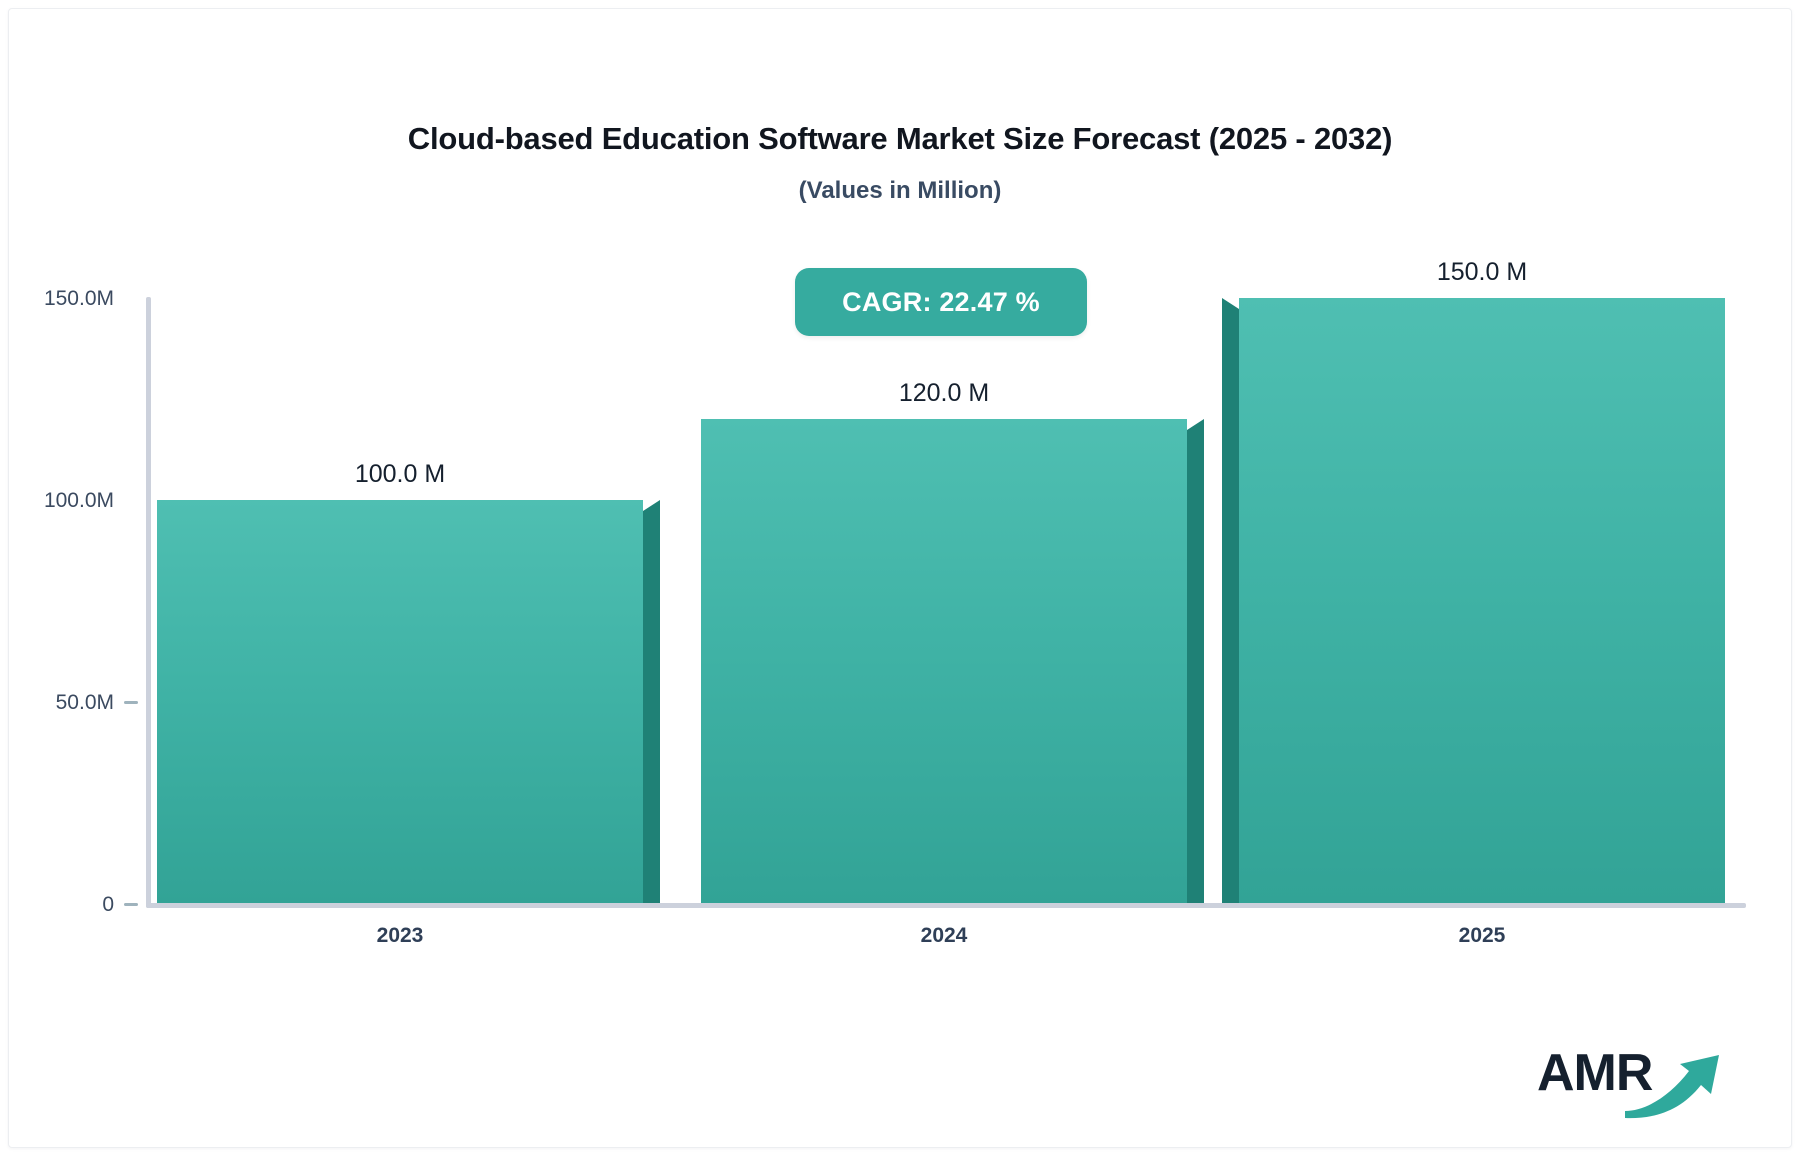 The width and height of the screenshot is (1800, 1156). What do you see at coordinates (1195, 666) in the screenshot?
I see `bar-shadow-2024` at bounding box center [1195, 666].